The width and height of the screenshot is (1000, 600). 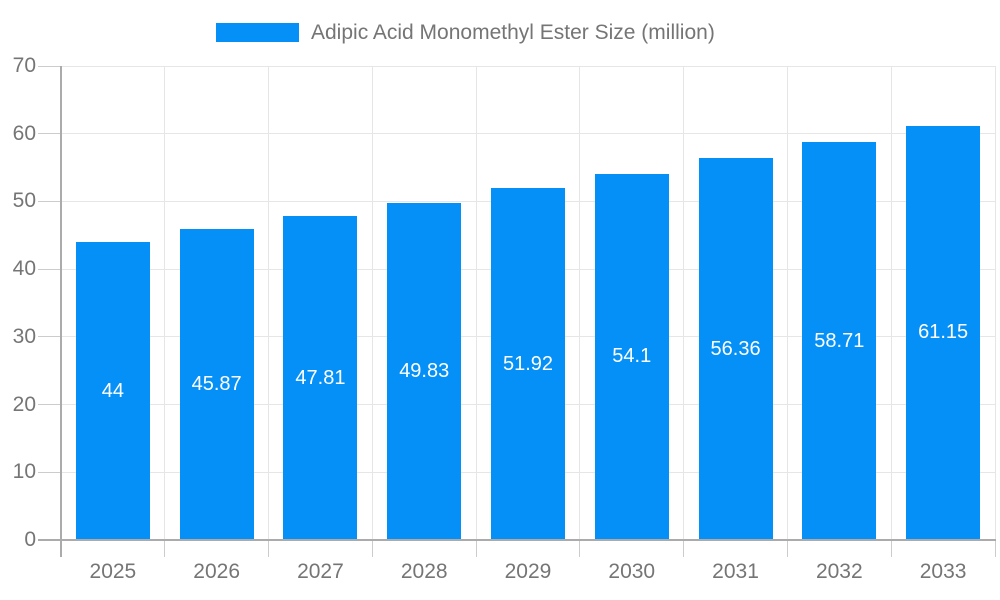 I want to click on y-tick-label: 70, so click(x=24, y=65).